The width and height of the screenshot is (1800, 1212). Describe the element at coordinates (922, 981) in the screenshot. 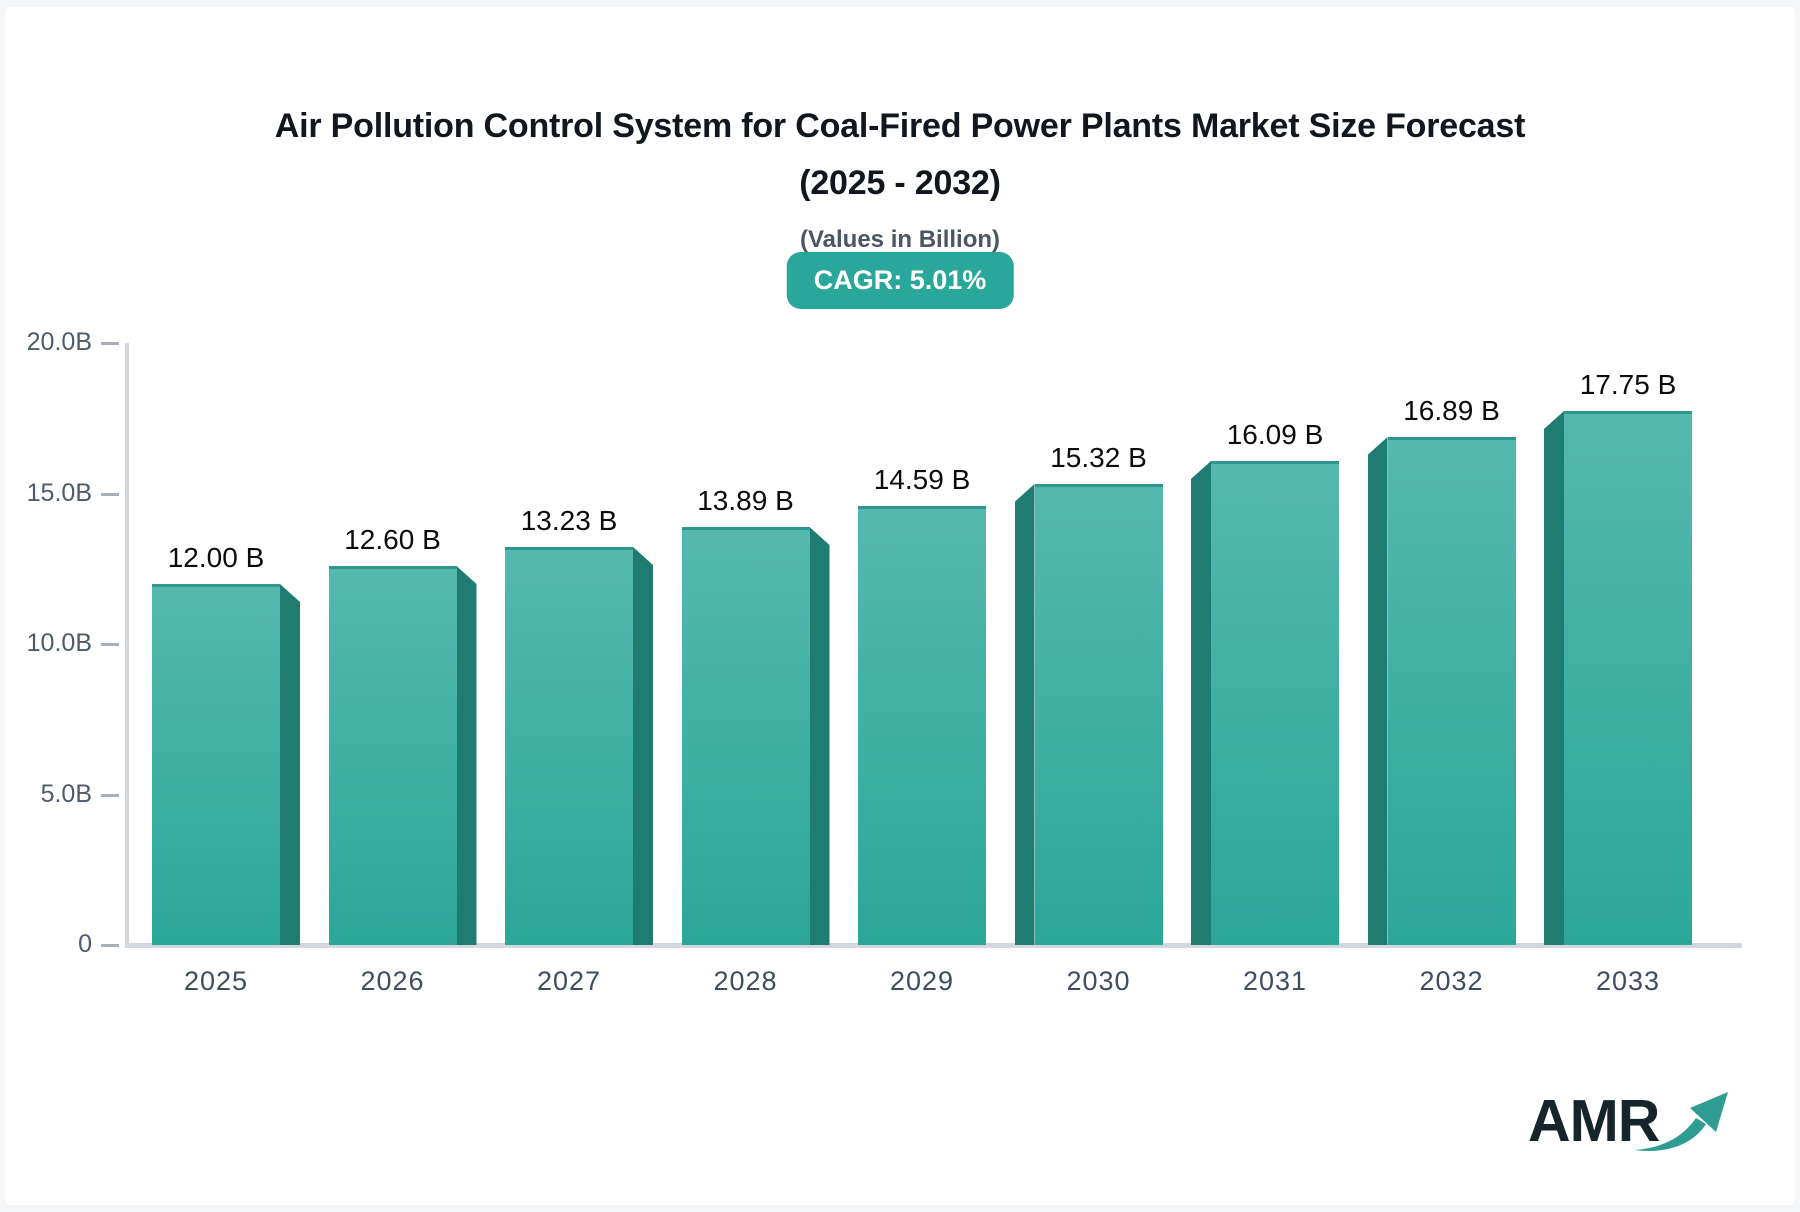

I see `x-tick-label: 2029` at that location.